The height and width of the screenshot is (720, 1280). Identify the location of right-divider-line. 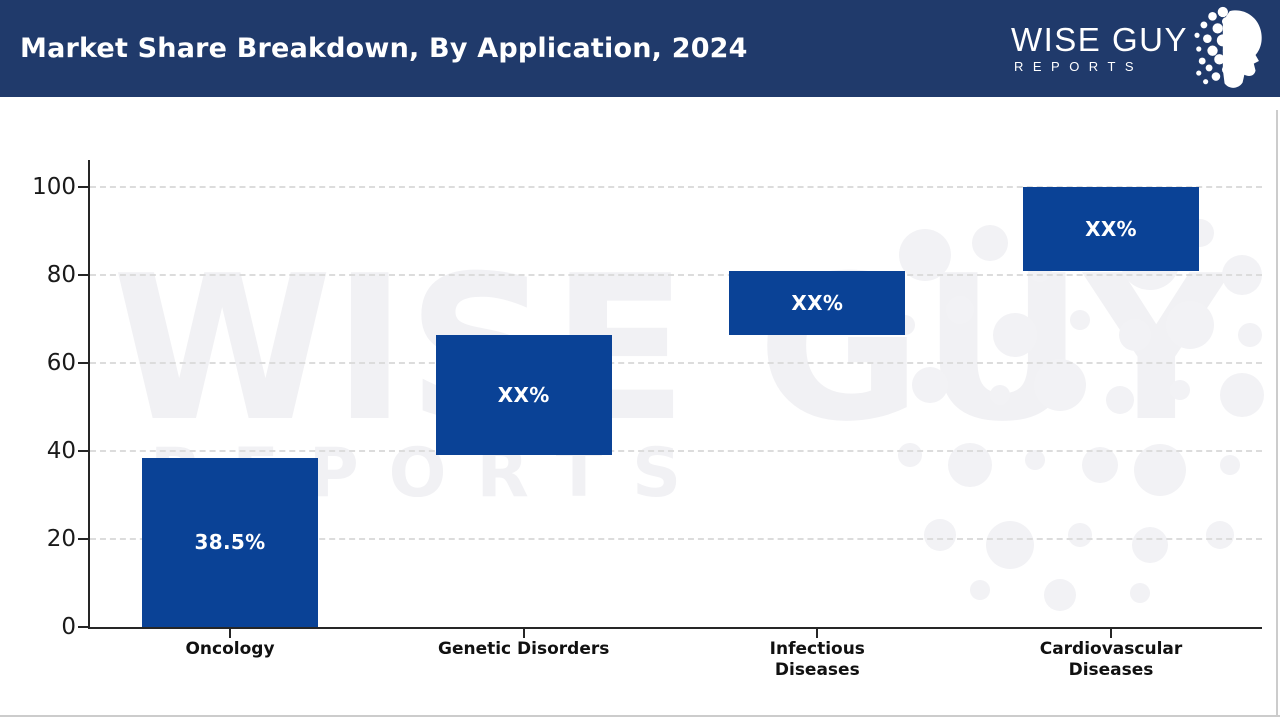
(1277, 413).